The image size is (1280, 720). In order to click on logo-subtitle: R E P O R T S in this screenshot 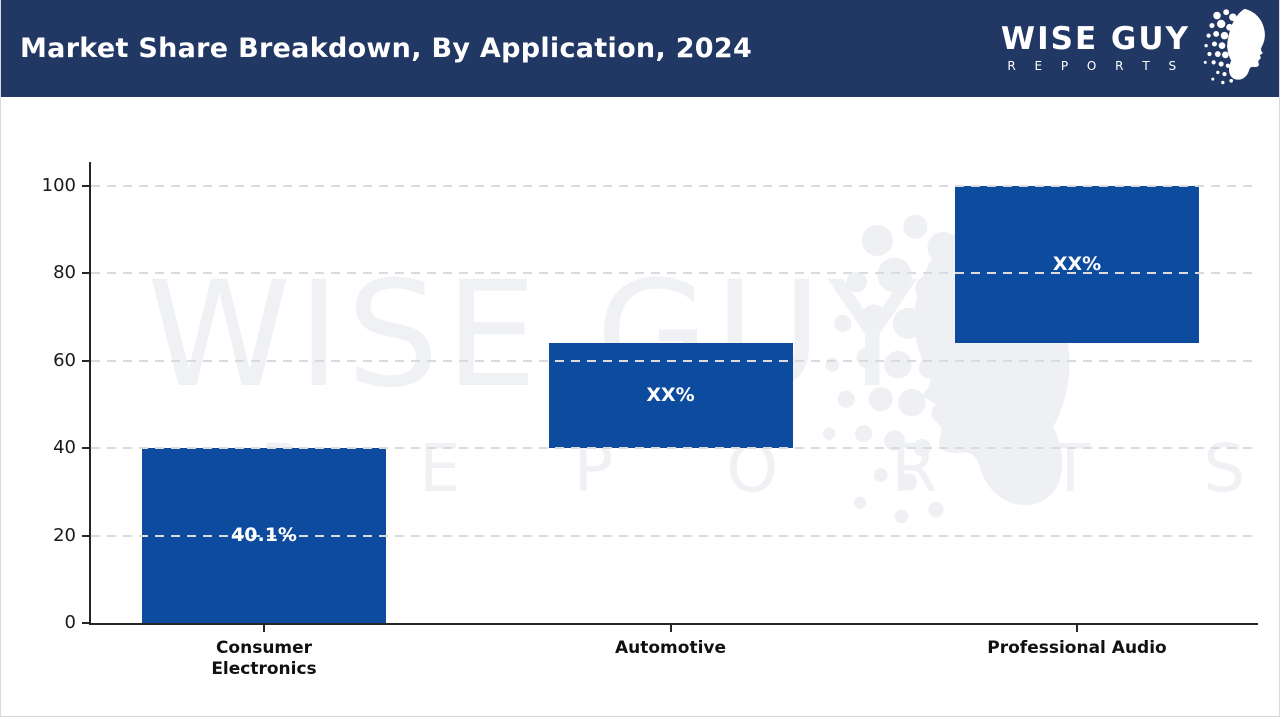, I will do `click(1095, 66)`.